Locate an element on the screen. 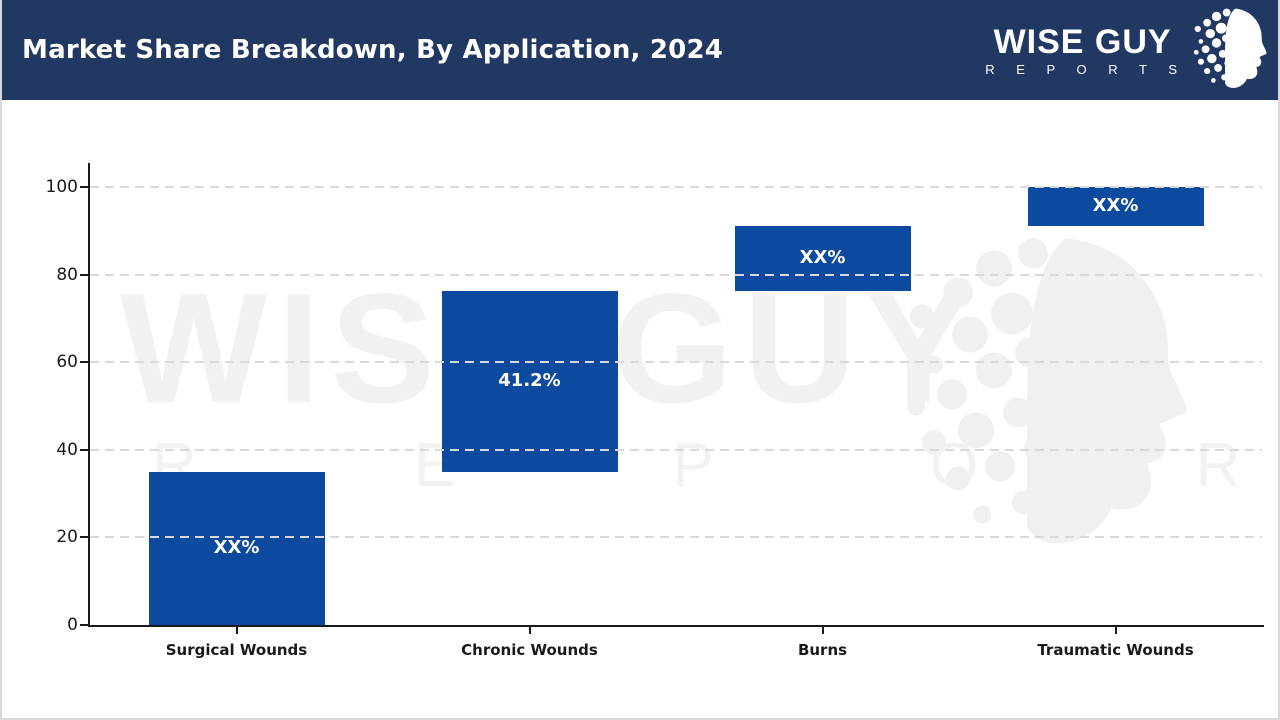  bar-value-label: 41.2% is located at coordinates (529, 381).